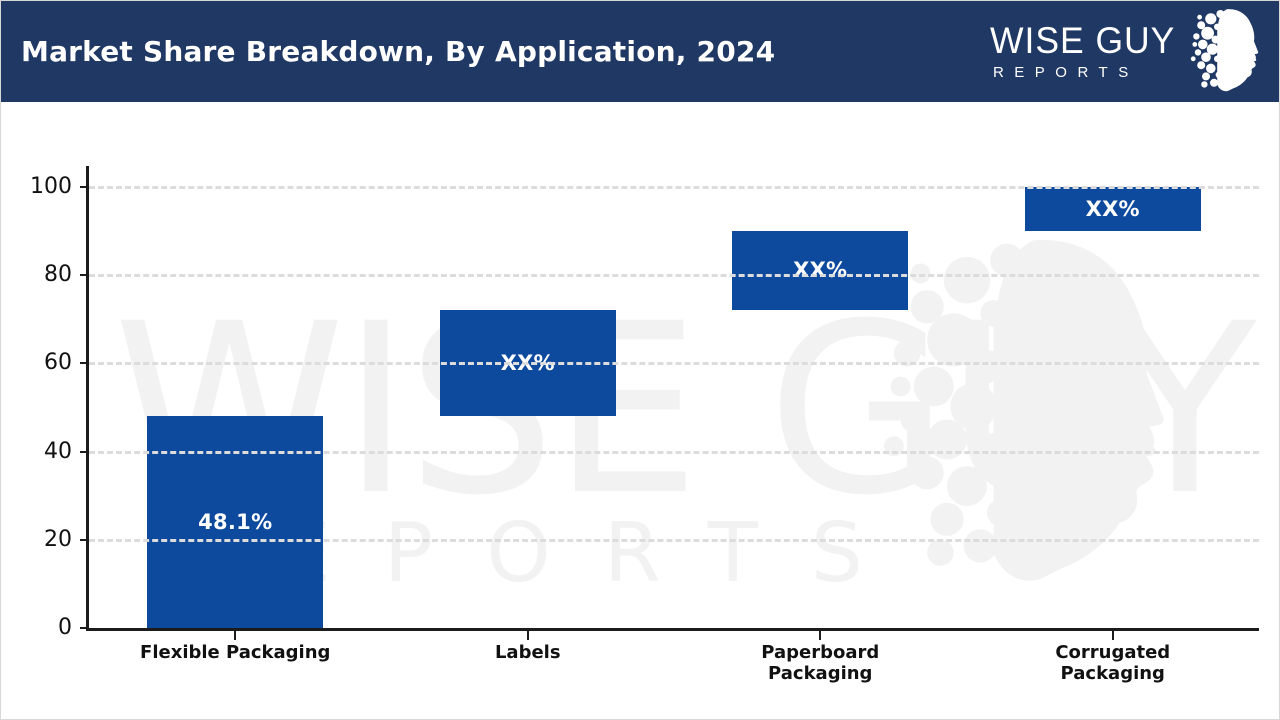 The width and height of the screenshot is (1280, 720). Describe the element at coordinates (1113, 663) in the screenshot. I see `x-category-label: Corrugated Packaging` at that location.